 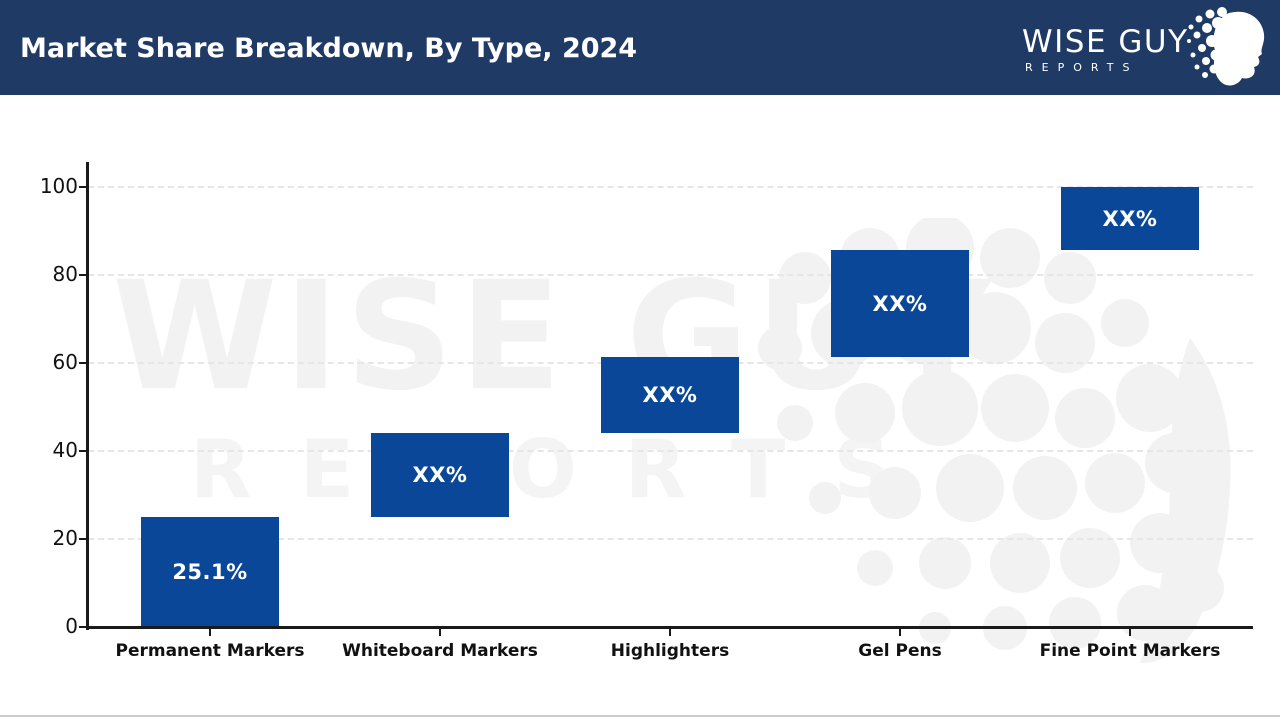 What do you see at coordinates (1130, 631) in the screenshot?
I see `x-tickmark-fine-point-markers` at bounding box center [1130, 631].